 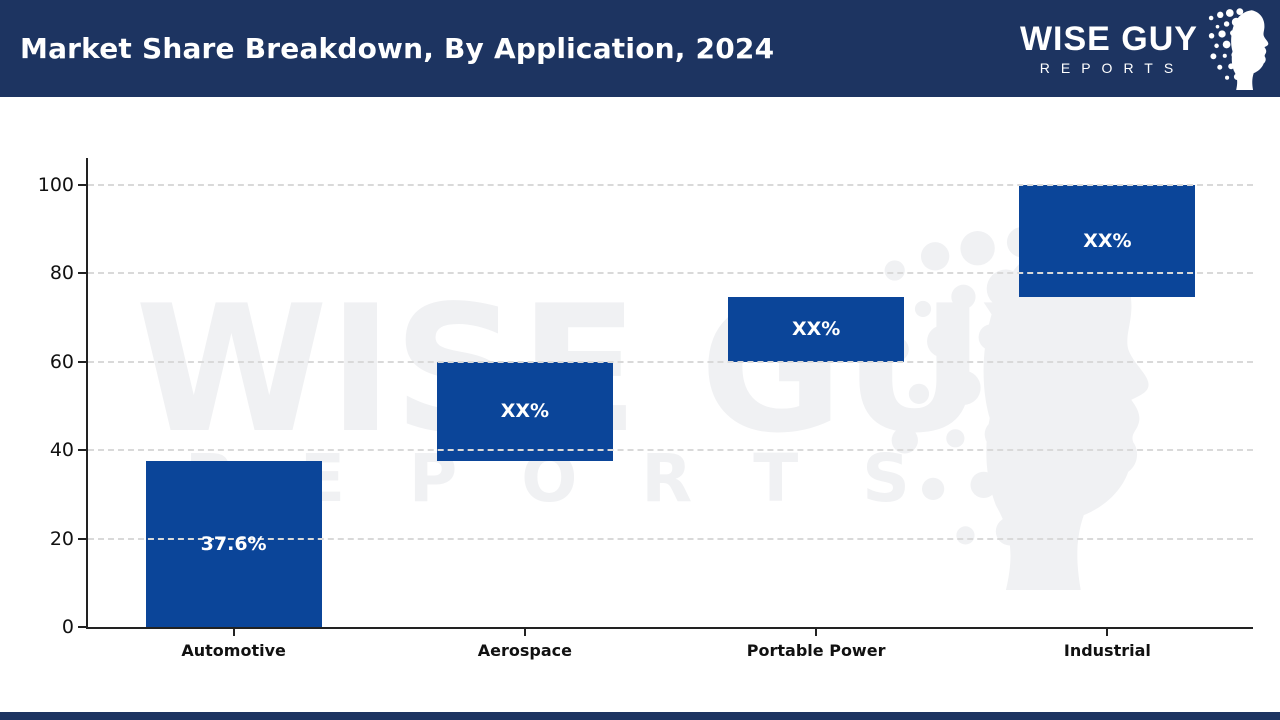 I want to click on footer-band, so click(x=640, y=716).